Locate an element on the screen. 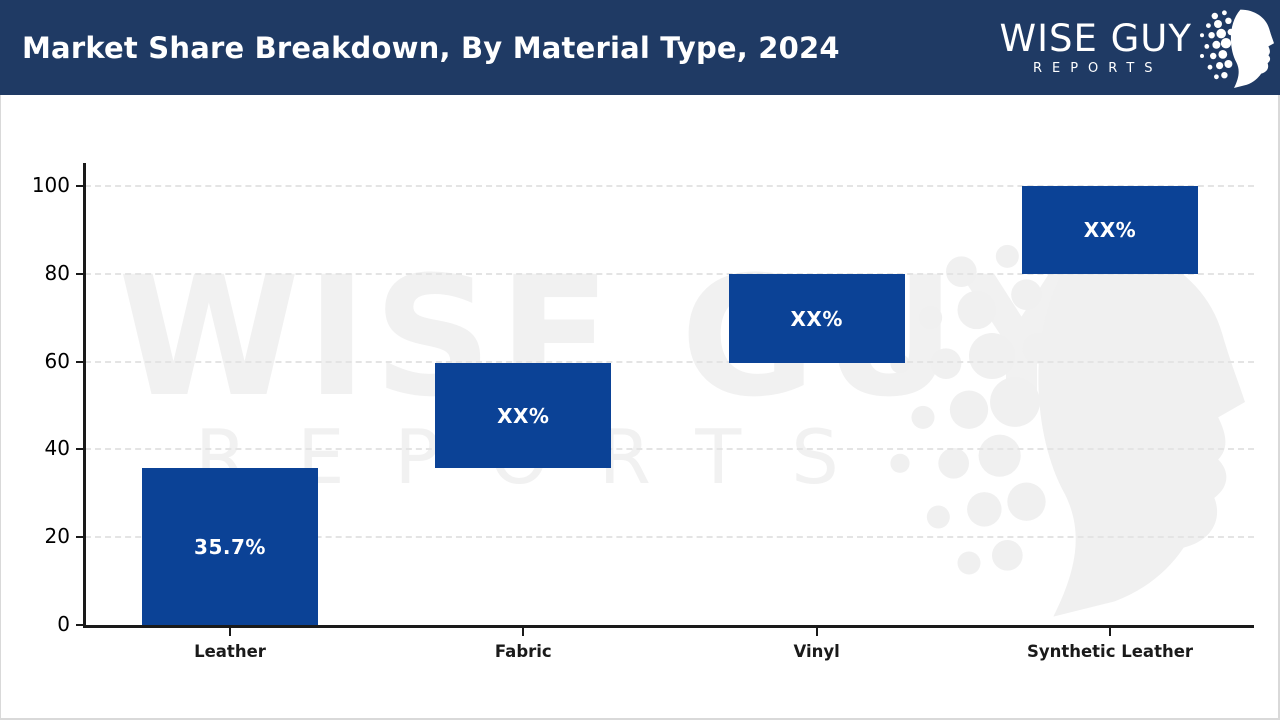 This screenshot has width=1280, height=720. bar-synthetic-leather: XX% is located at coordinates (1110, 230).